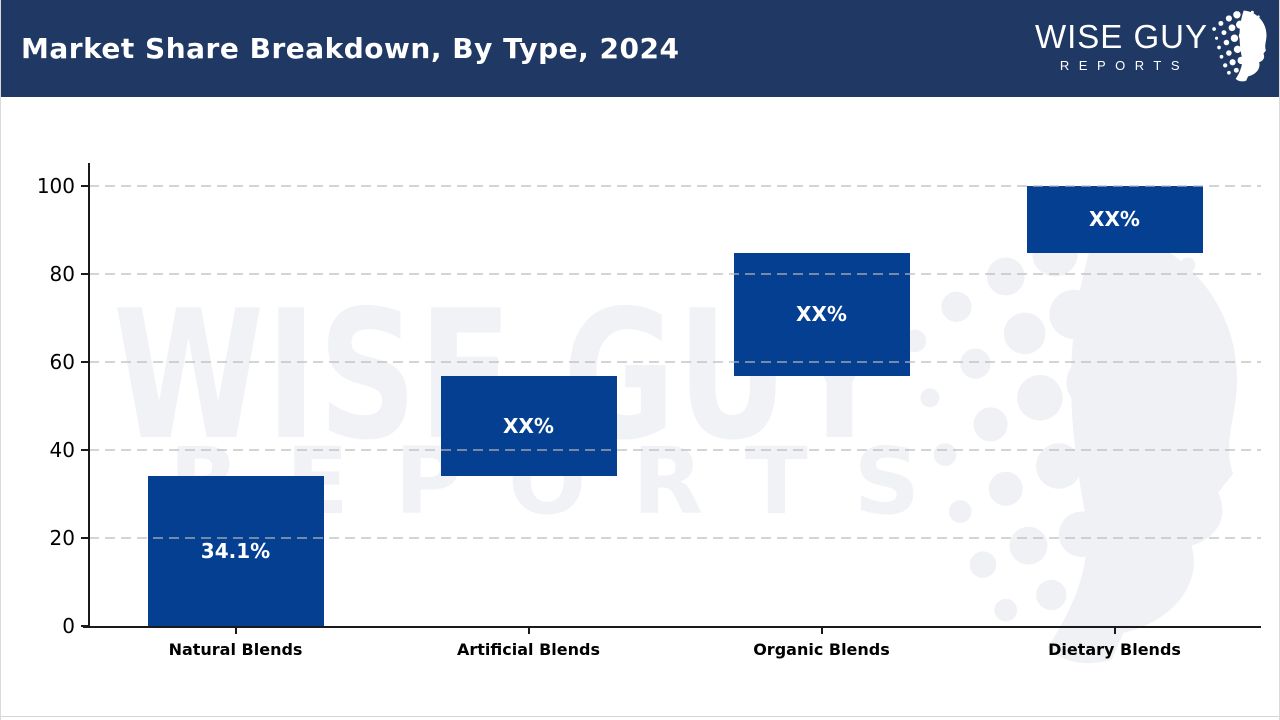 Image resolution: width=1280 pixels, height=720 pixels. I want to click on x-tick-label-dietary-blends: Dietary Blends, so click(1114, 649).